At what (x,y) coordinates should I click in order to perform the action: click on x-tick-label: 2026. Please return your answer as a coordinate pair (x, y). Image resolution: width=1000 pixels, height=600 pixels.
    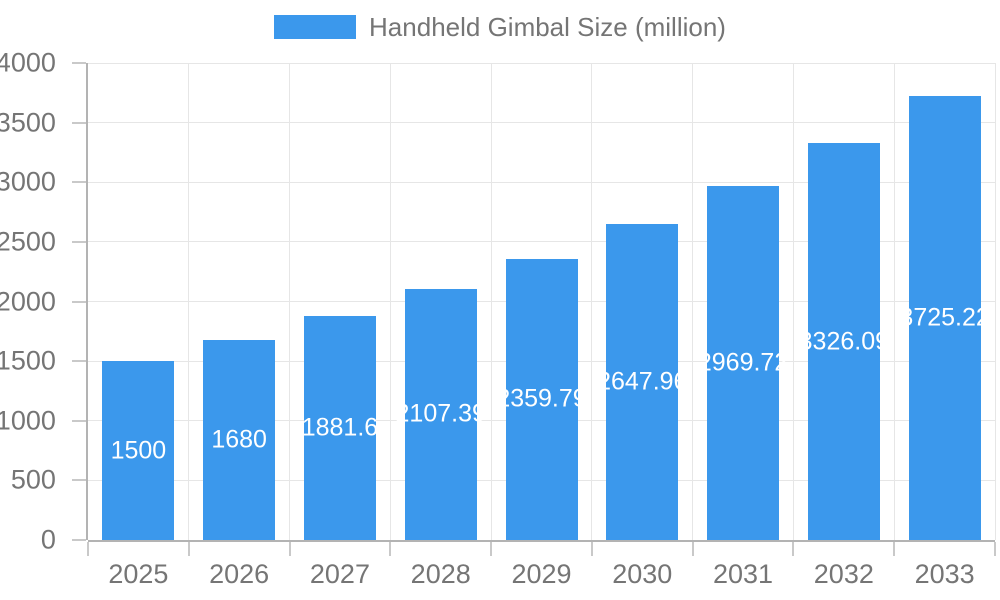
    Looking at the image, I should click on (239, 574).